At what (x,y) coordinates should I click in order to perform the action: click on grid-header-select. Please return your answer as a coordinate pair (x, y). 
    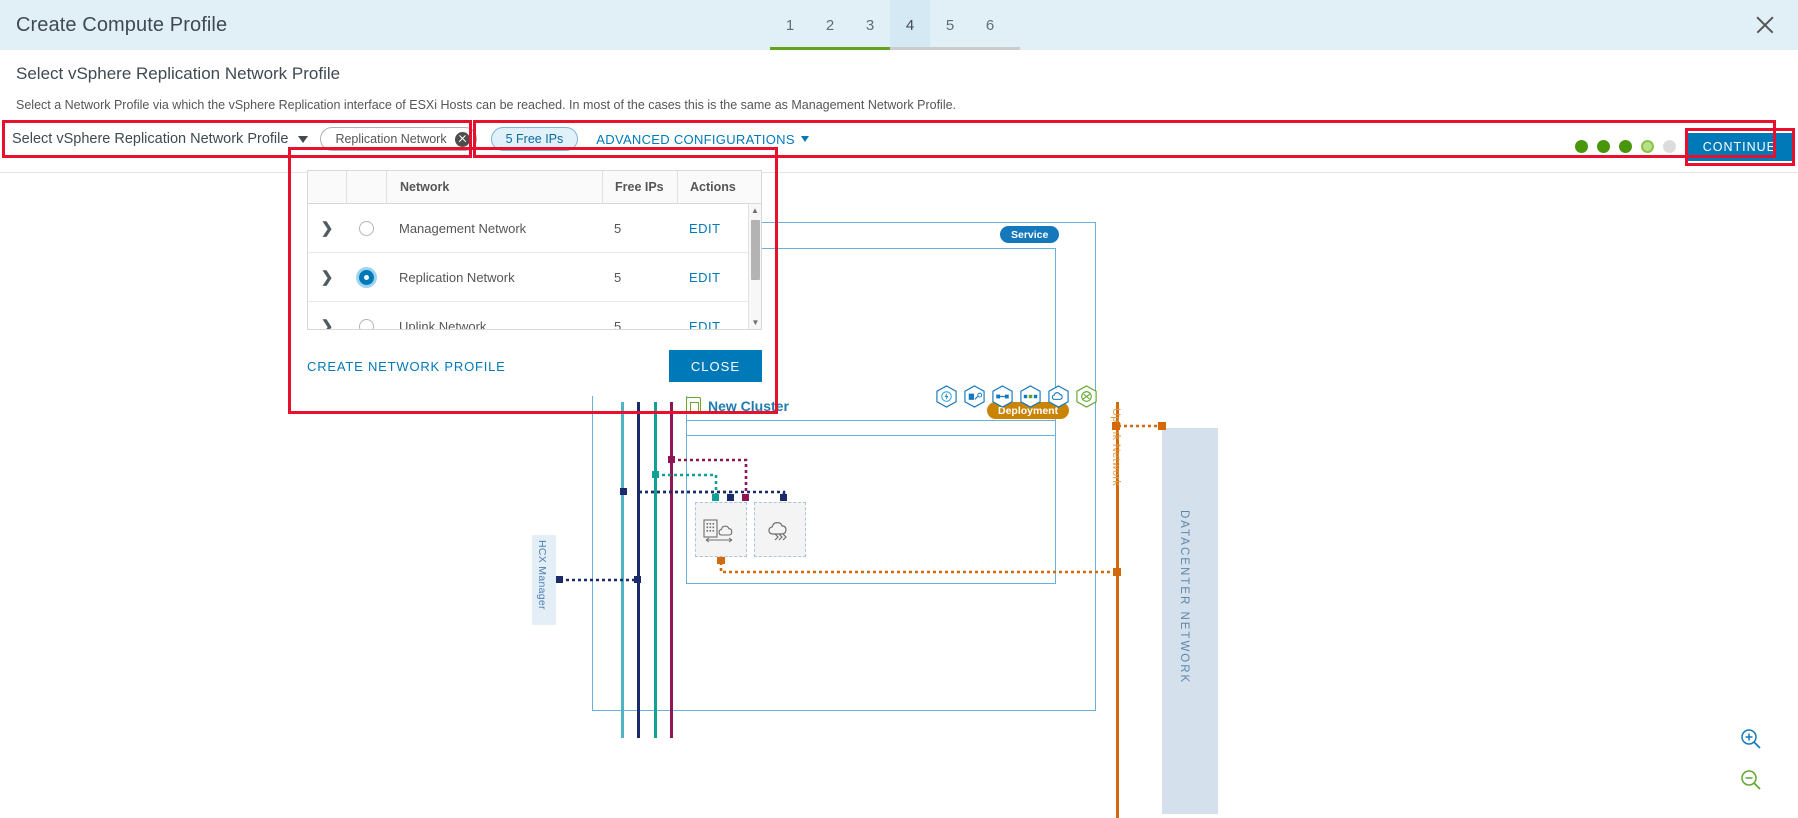
    Looking at the image, I should click on (366, 187).